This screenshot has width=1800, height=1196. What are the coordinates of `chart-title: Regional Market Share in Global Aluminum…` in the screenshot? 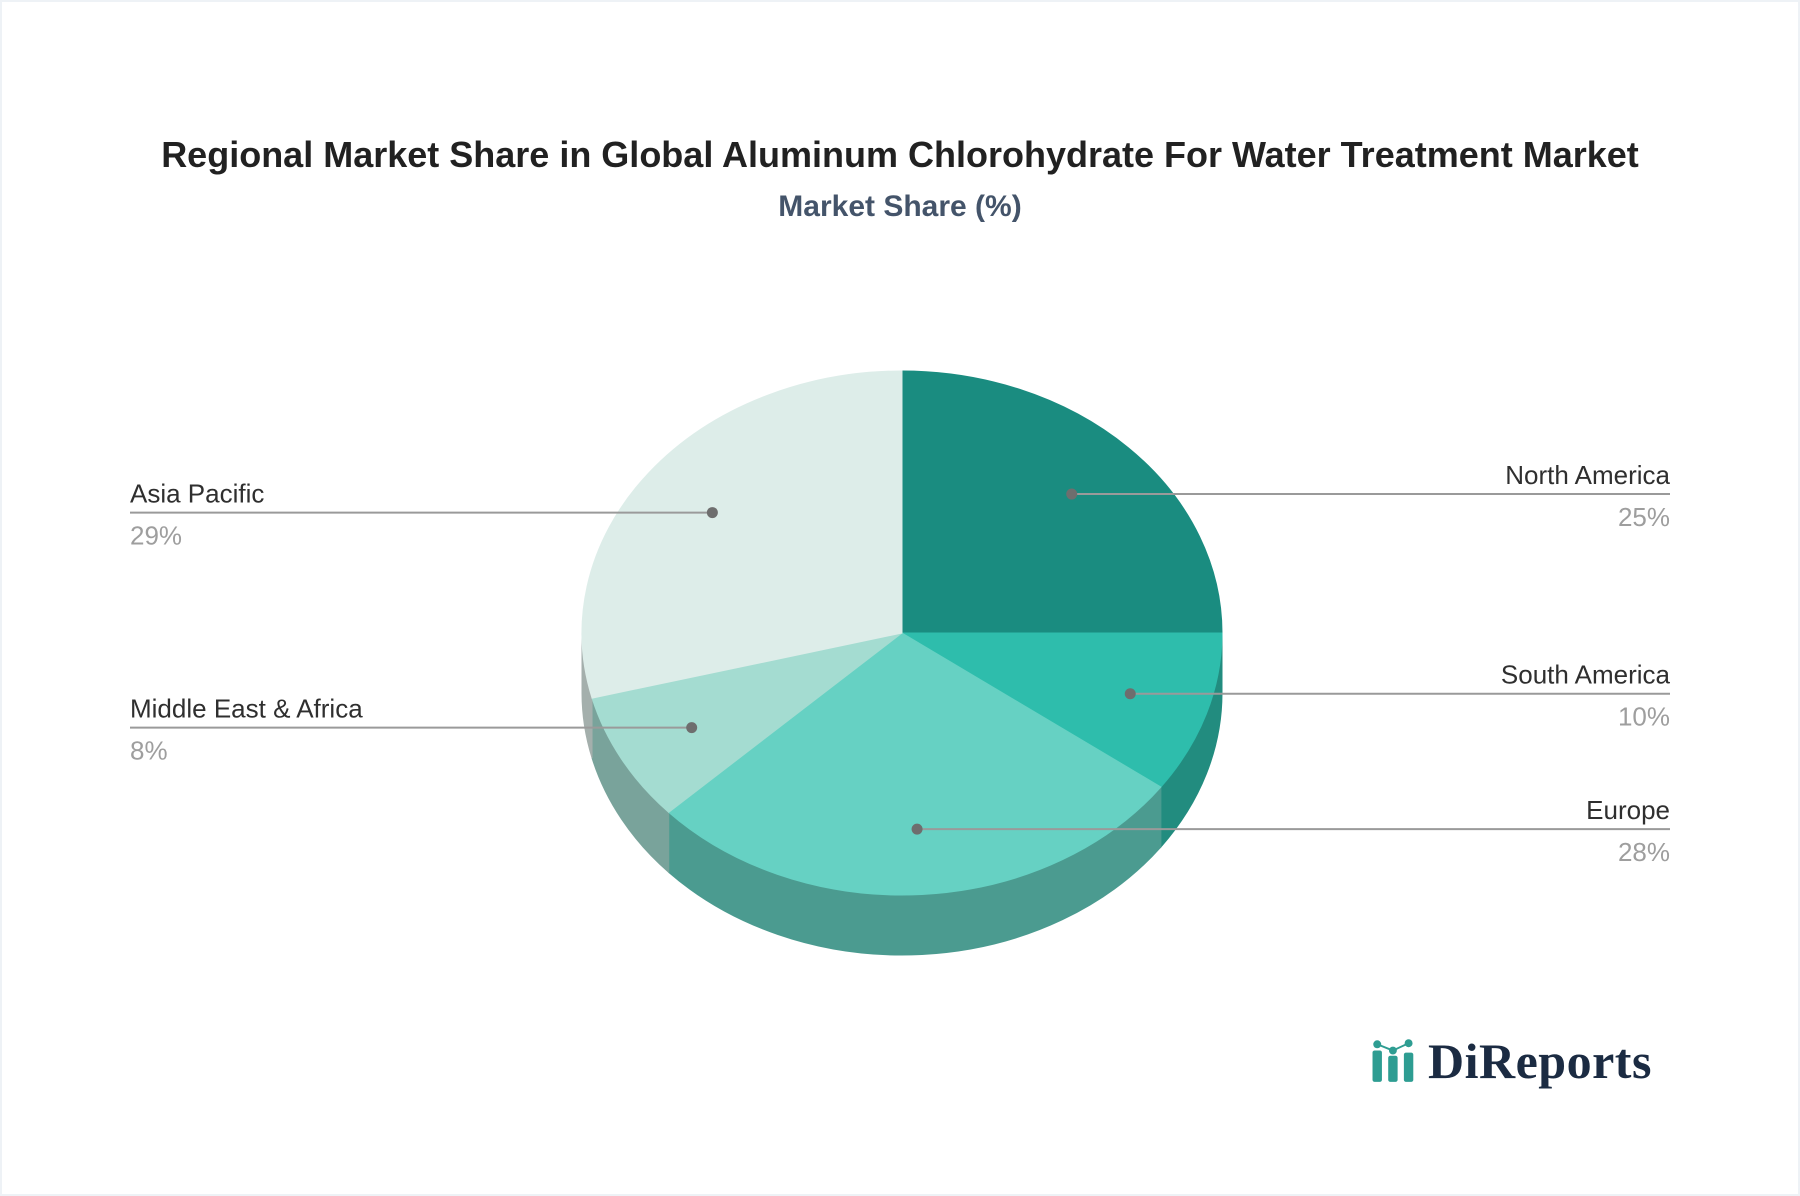 It's located at (900, 154).